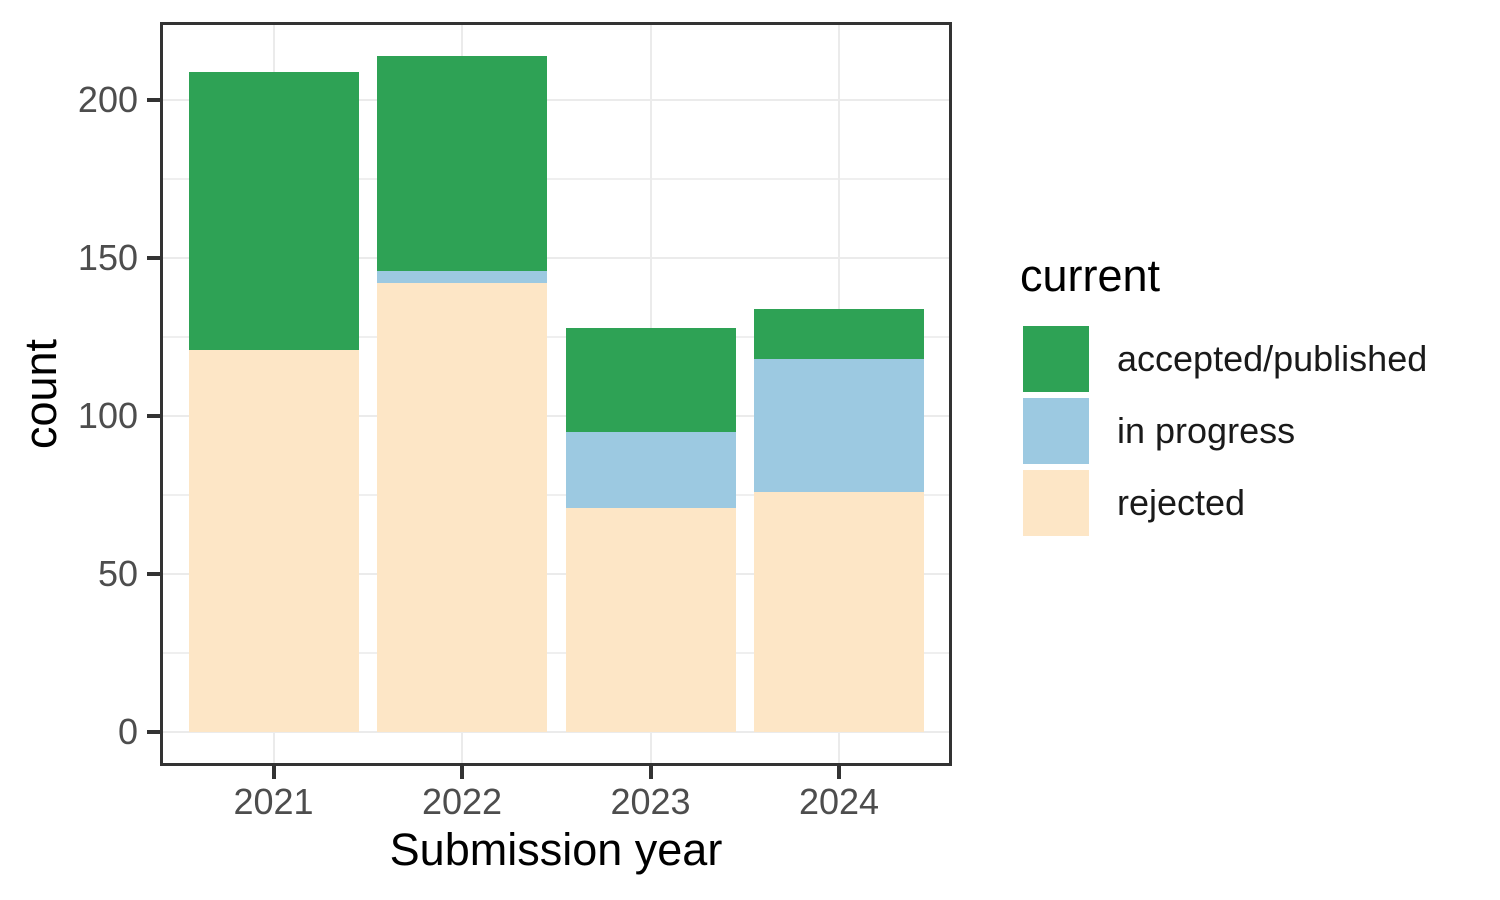 This screenshot has width=1500, height=900. I want to click on legend-entry-accepted-published: accepted/published, so click(1225, 359).